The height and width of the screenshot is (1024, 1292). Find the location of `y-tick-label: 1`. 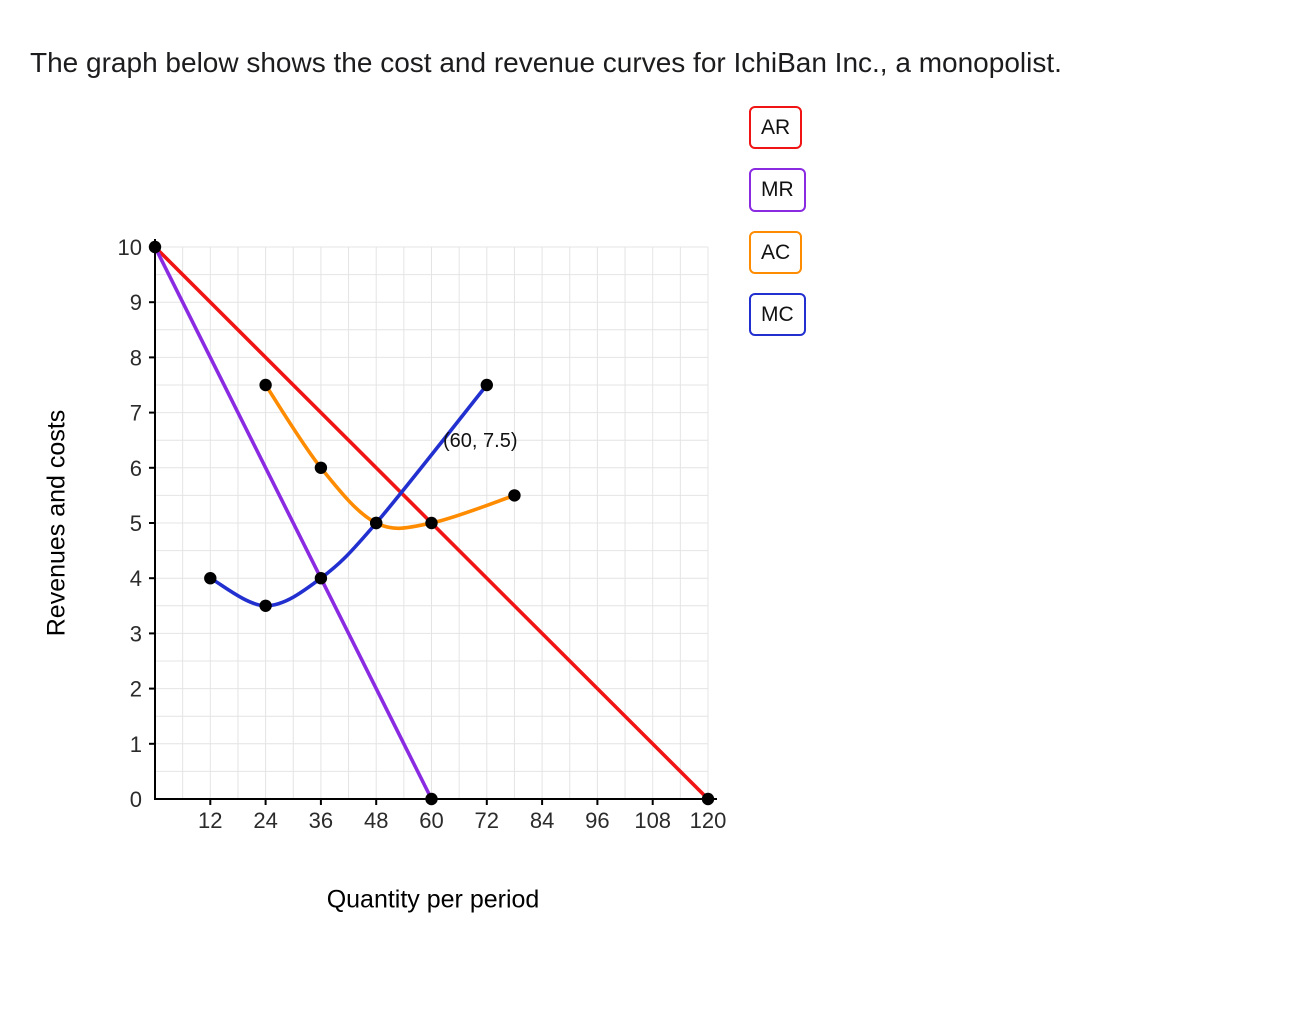

y-tick-label: 1 is located at coordinates (136, 744).